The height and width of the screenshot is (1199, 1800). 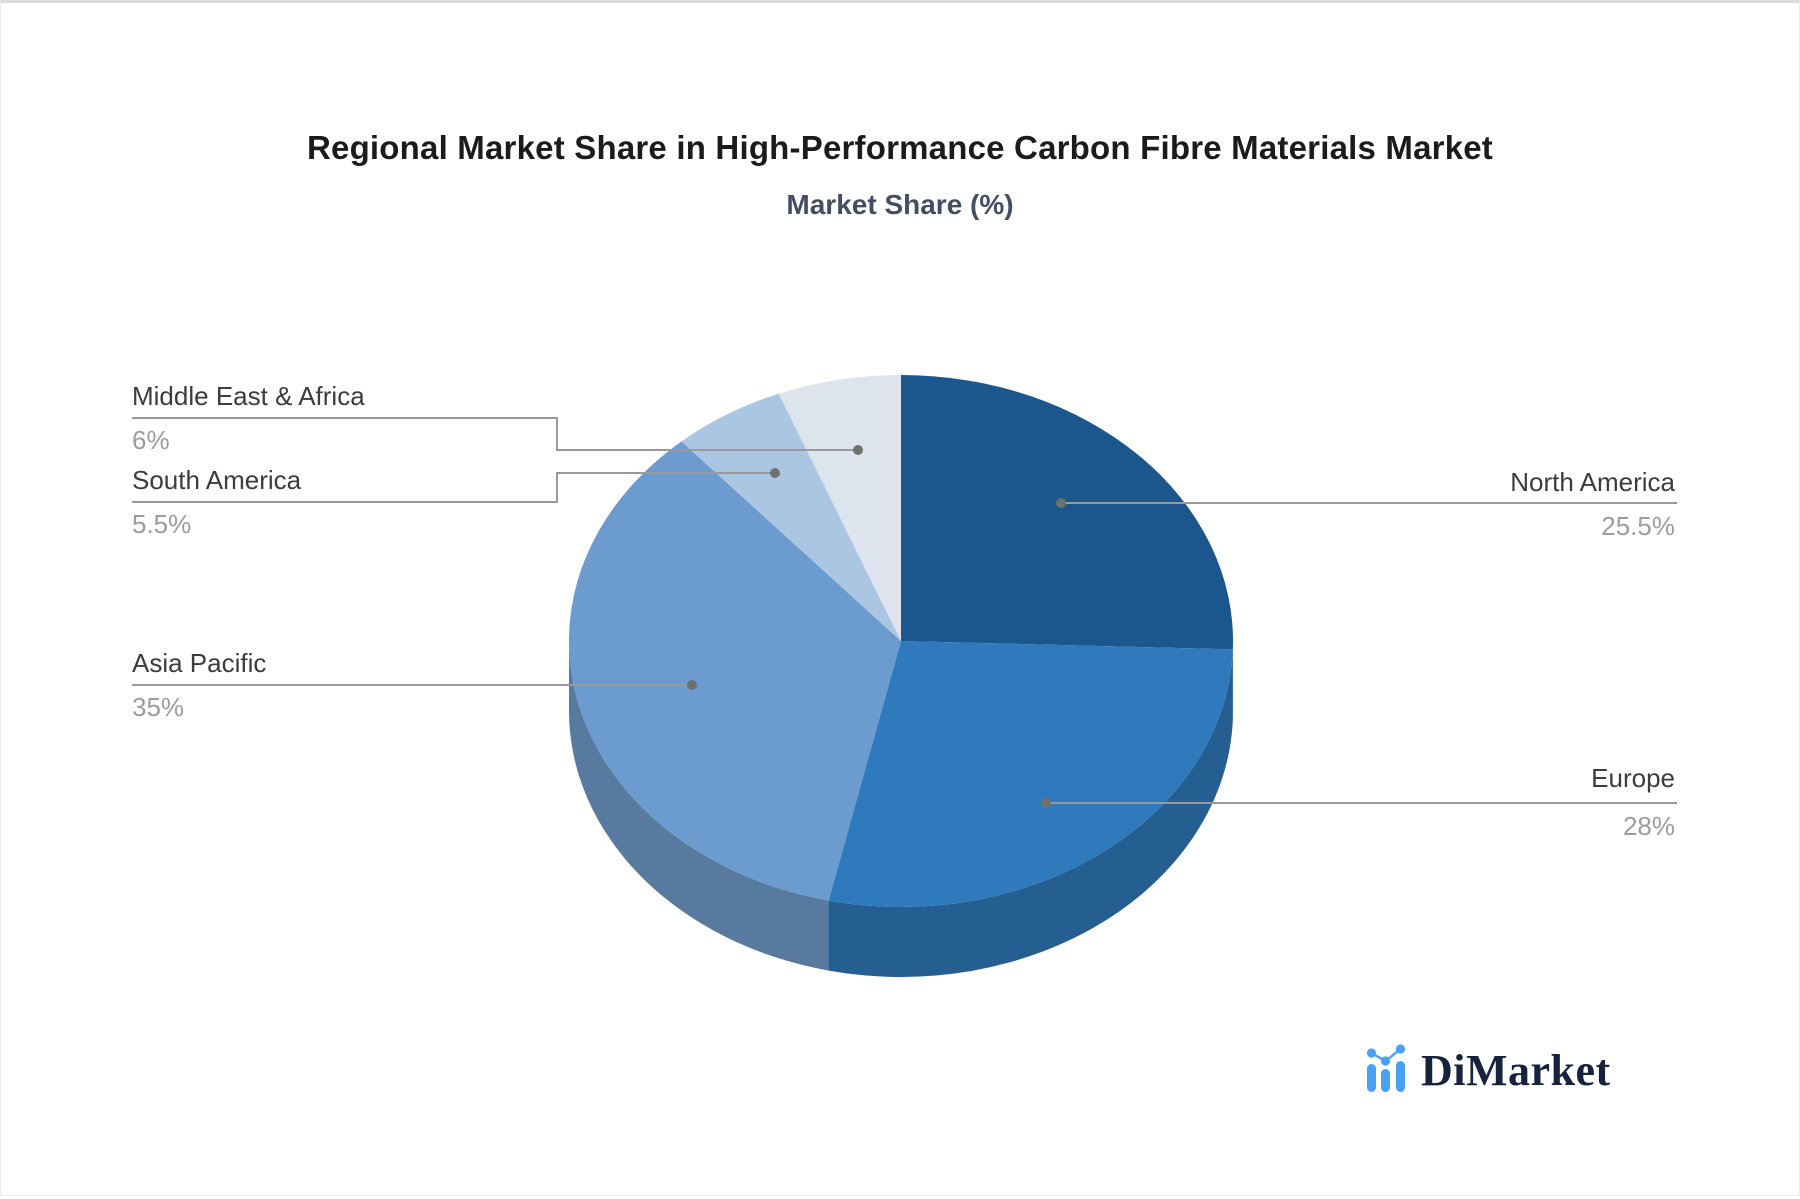 I want to click on slice-value-north-america: 25.5%, so click(x=1638, y=526).